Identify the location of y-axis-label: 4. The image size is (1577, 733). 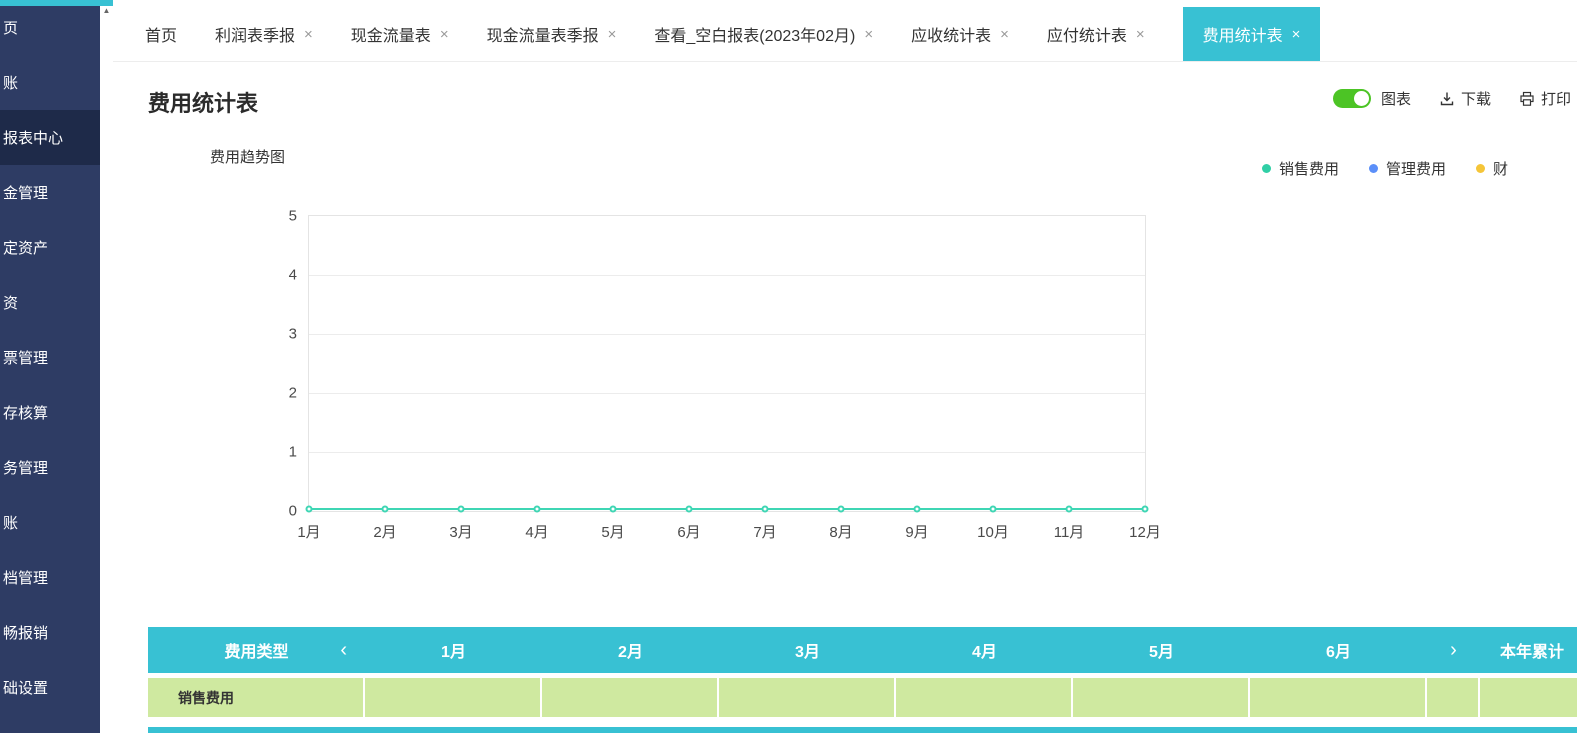
(292, 275).